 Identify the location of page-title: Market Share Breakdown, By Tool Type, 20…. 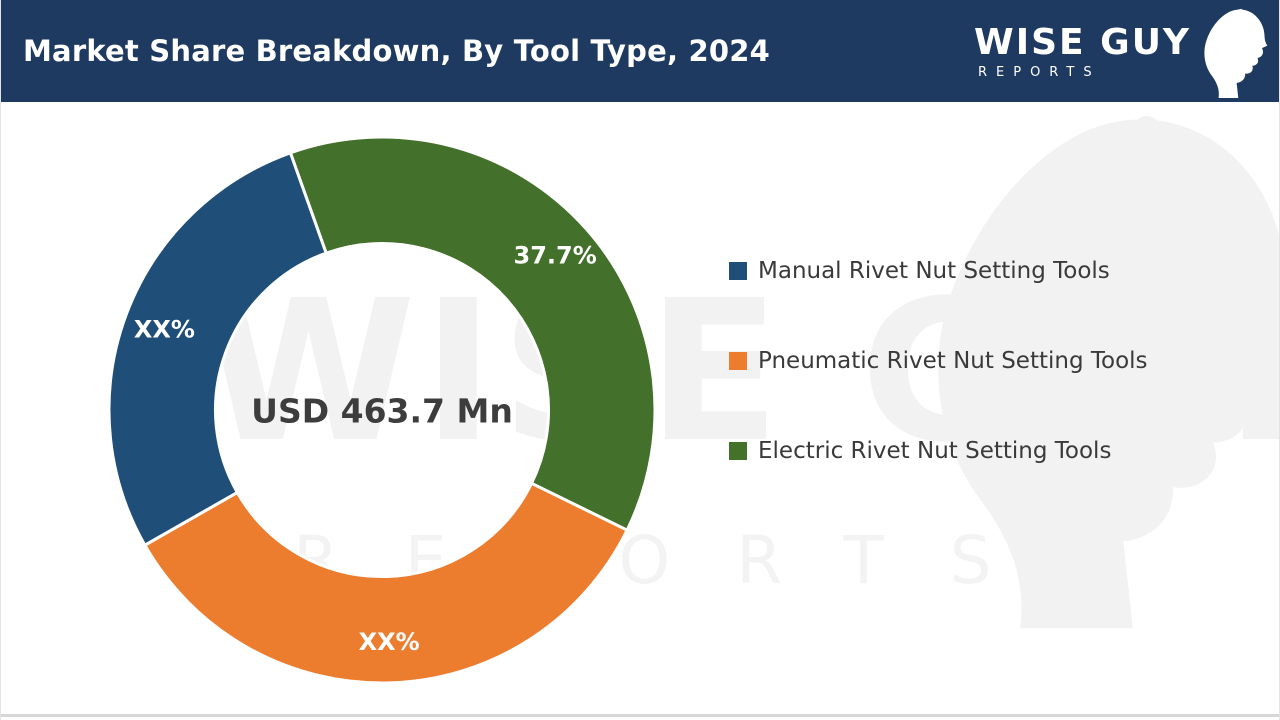
(397, 51).